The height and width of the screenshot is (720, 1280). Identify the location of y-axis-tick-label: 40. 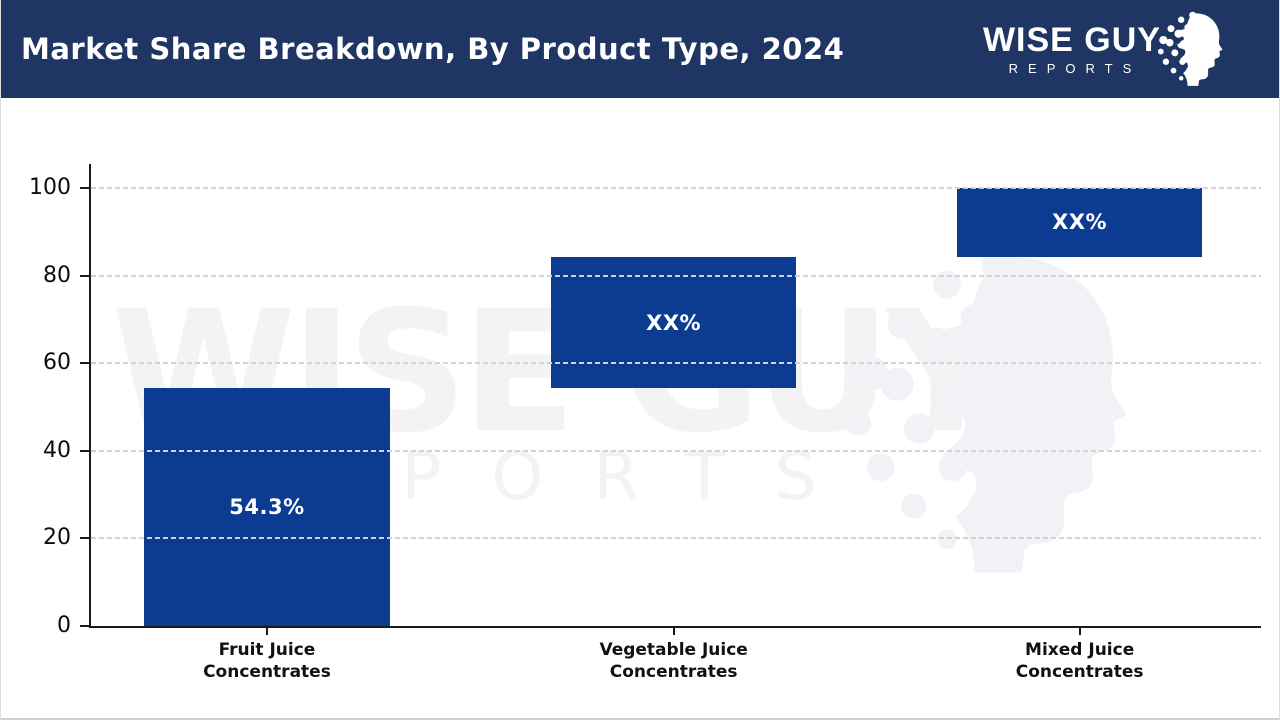
(57, 450).